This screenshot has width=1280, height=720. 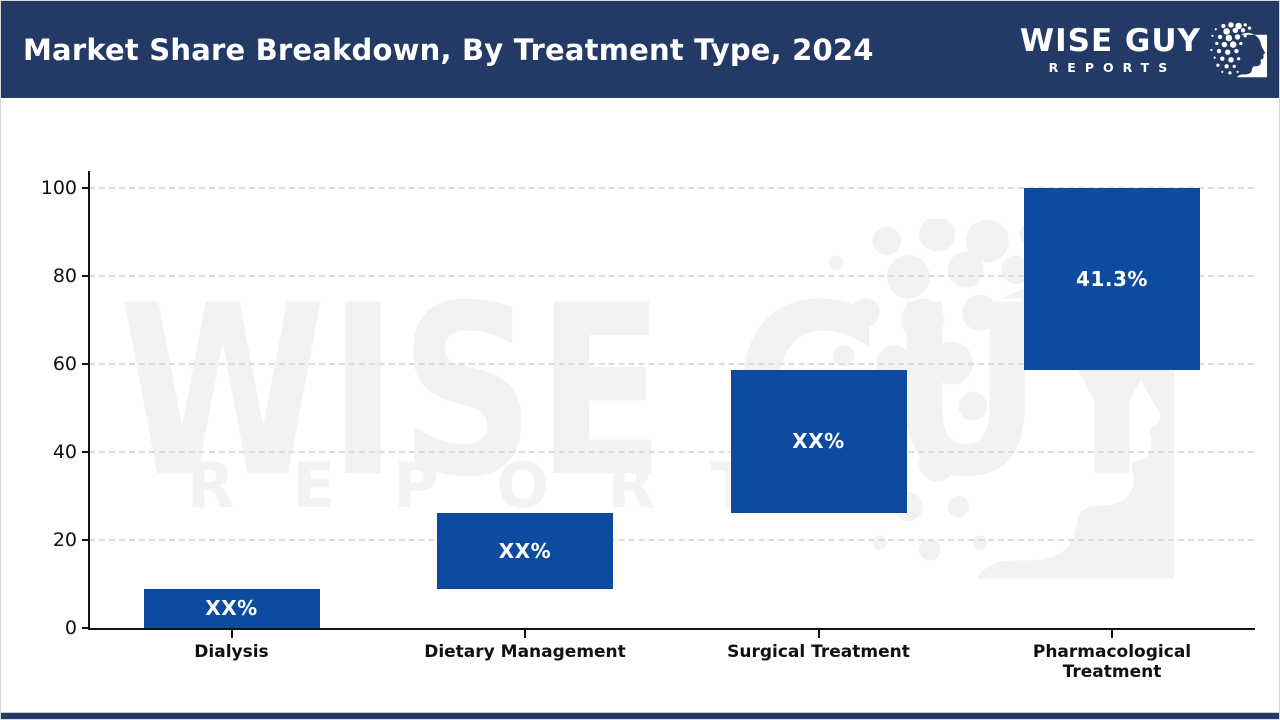 I want to click on x-tick-mark-dietary-management, so click(x=525, y=634).